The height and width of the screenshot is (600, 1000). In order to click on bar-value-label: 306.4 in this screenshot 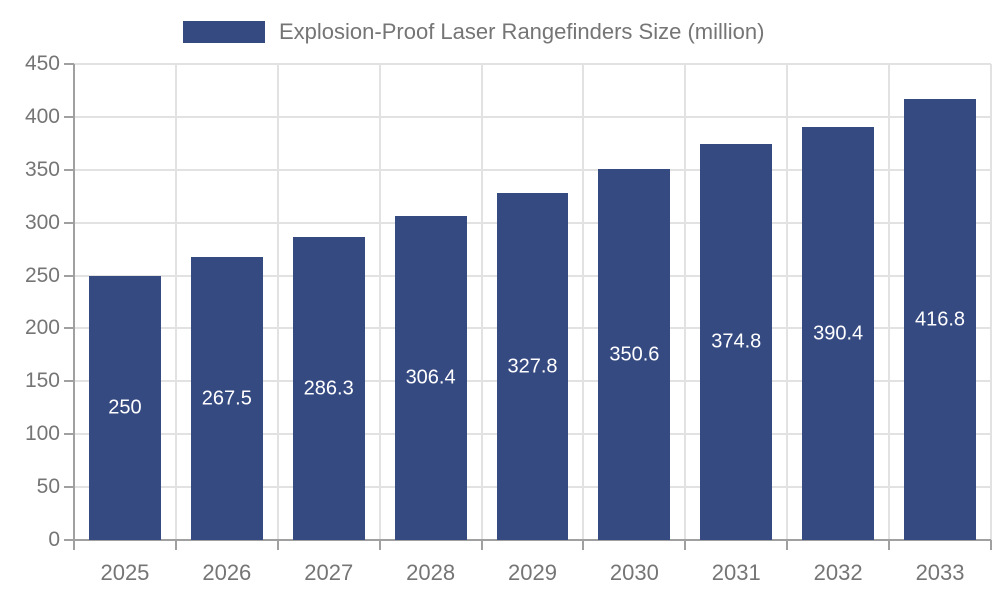, I will do `click(430, 377)`.